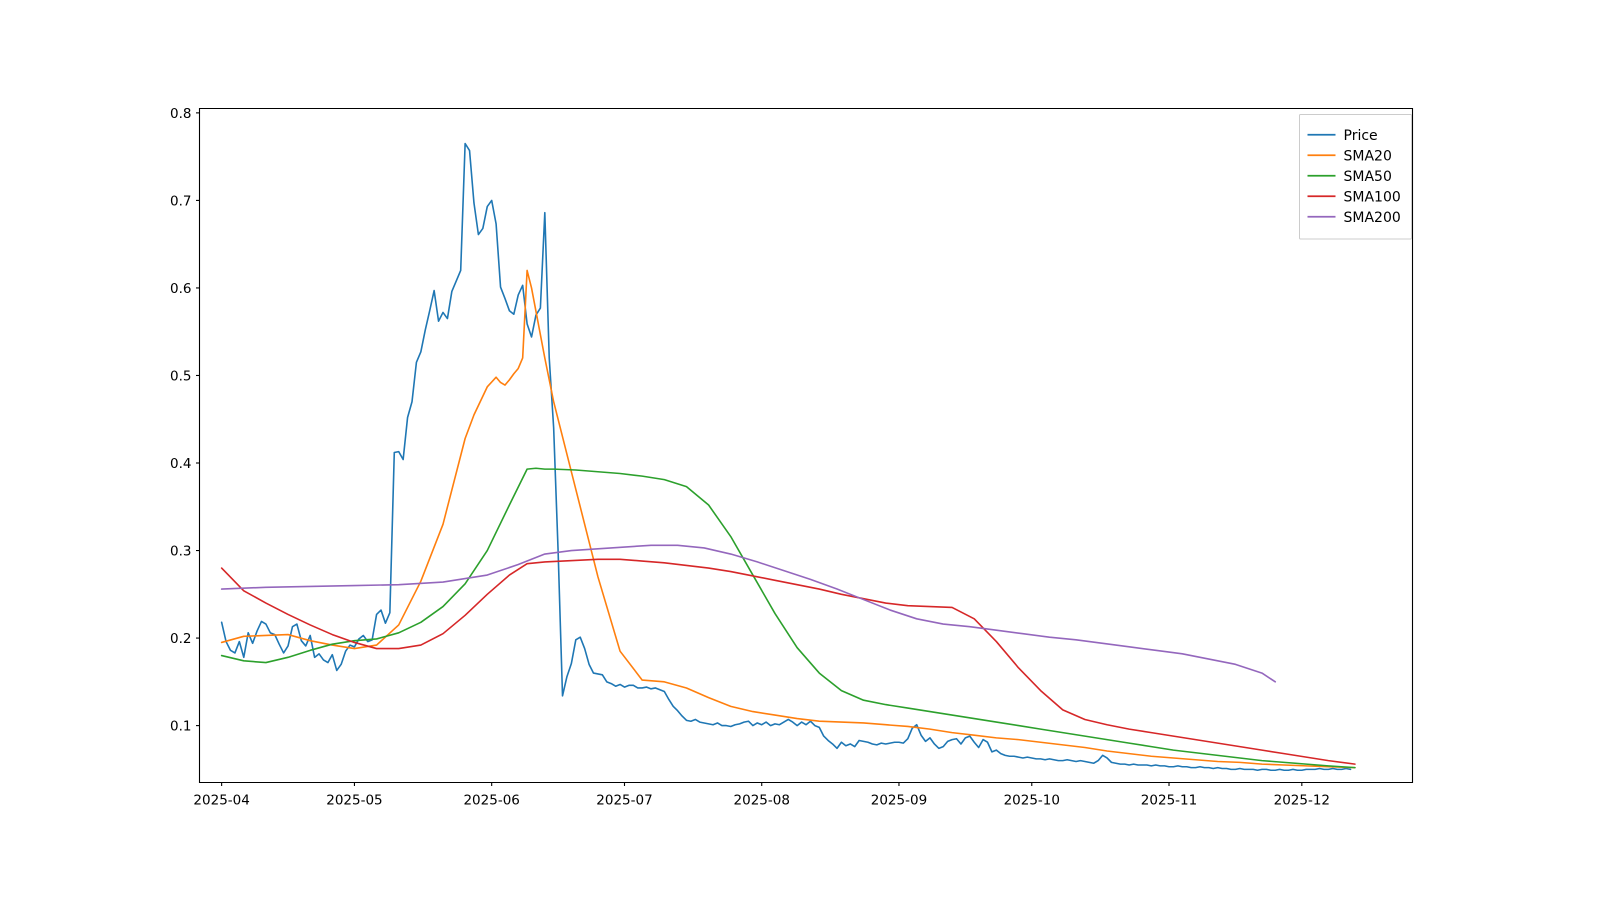 The width and height of the screenshot is (1600, 900). What do you see at coordinates (1368, 177) in the screenshot?
I see `legend-label-sma50: SMA50` at bounding box center [1368, 177].